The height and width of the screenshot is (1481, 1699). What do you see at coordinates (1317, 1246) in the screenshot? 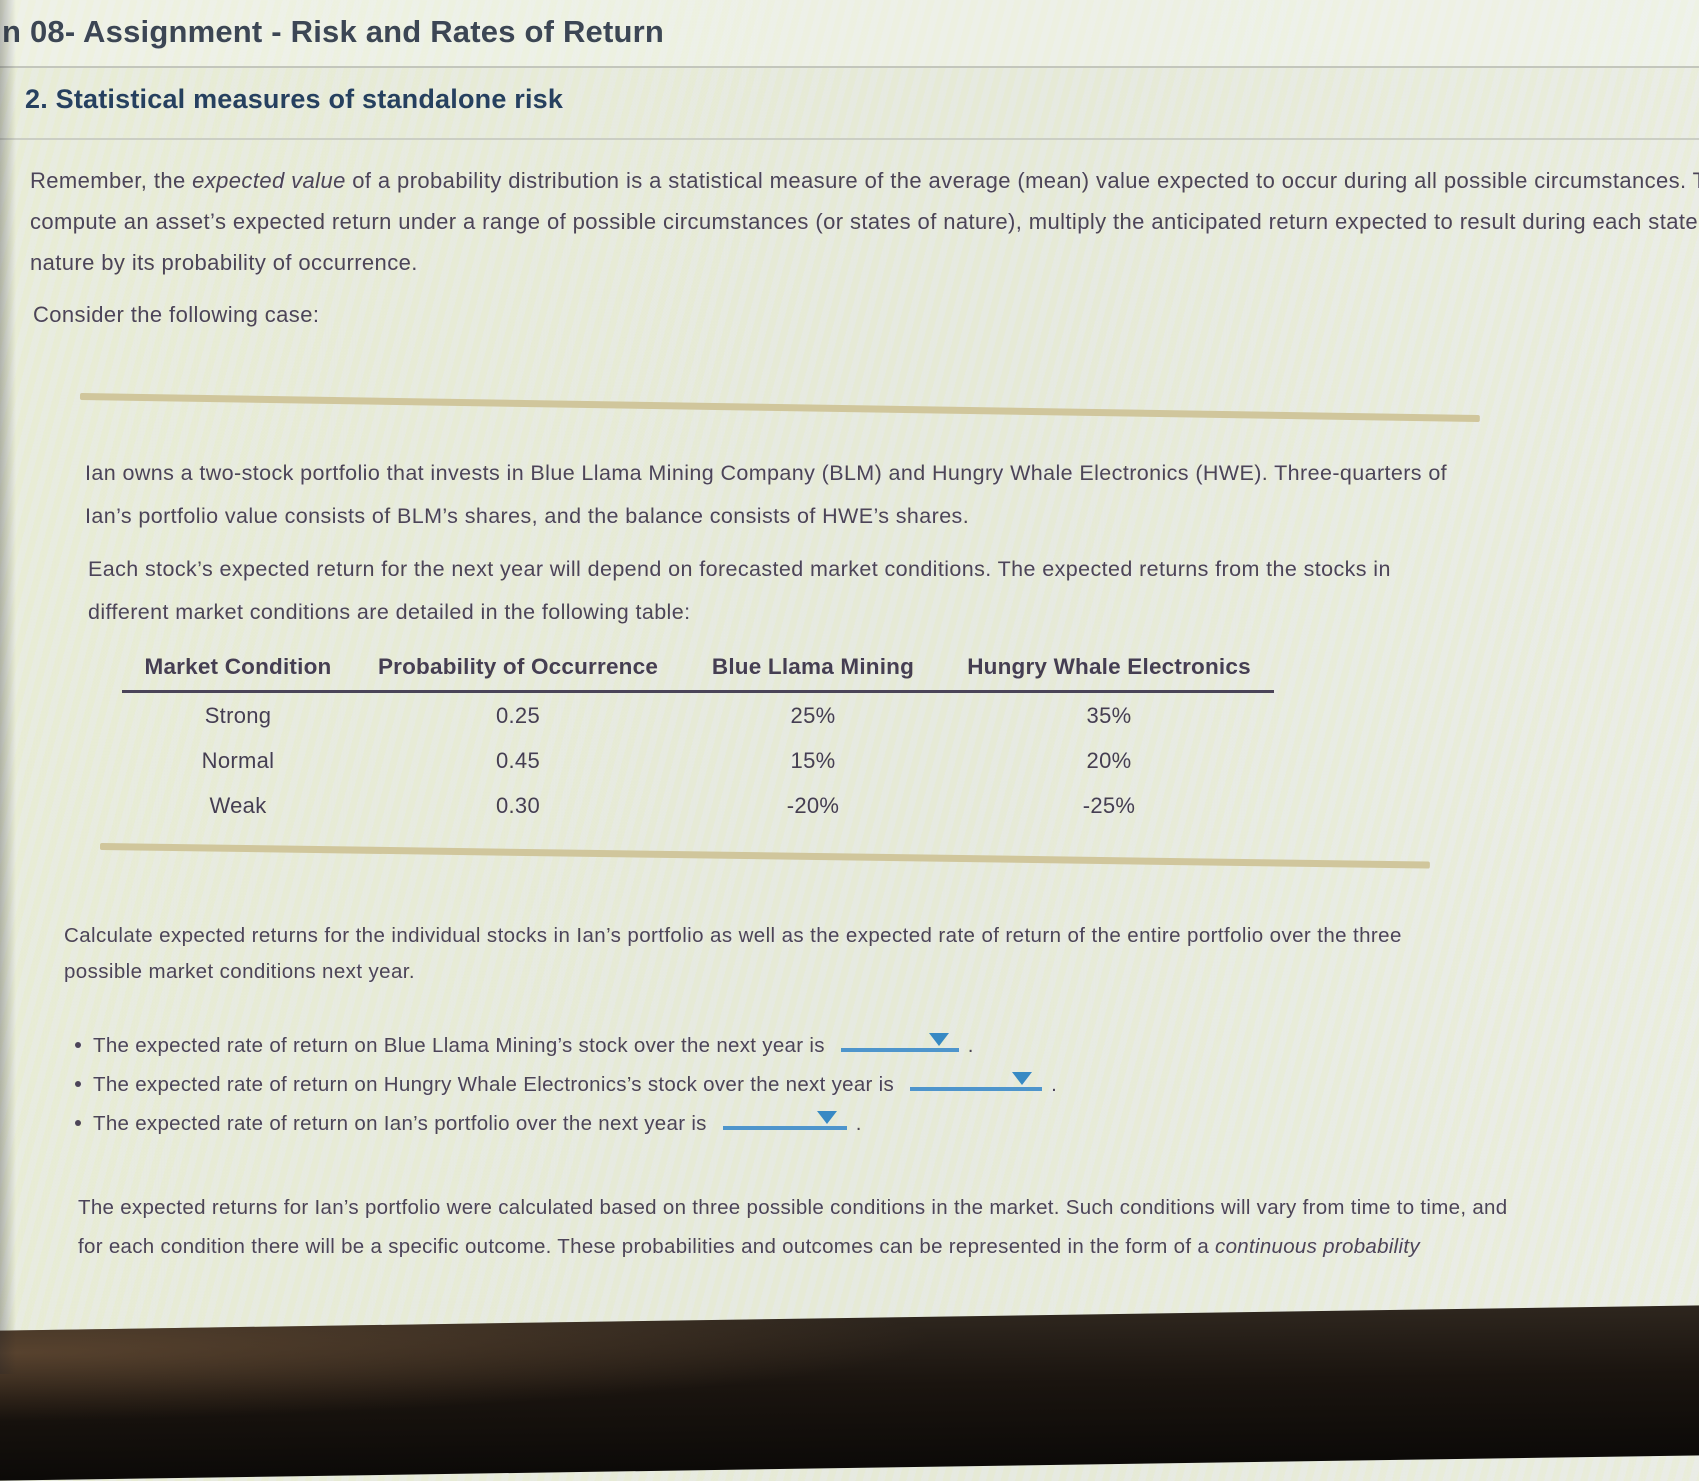
I see `outro-text-italic: continuous probability` at bounding box center [1317, 1246].